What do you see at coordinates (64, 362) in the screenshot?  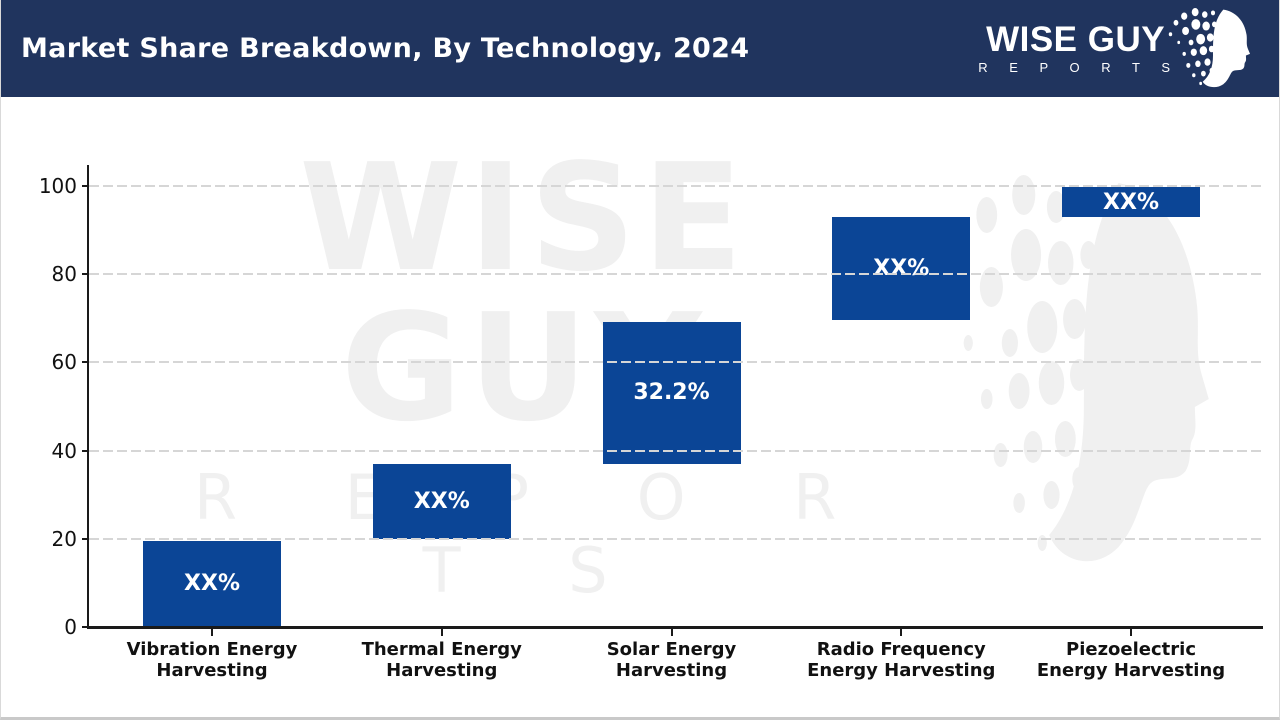 I see `y-tick-label: 60` at bounding box center [64, 362].